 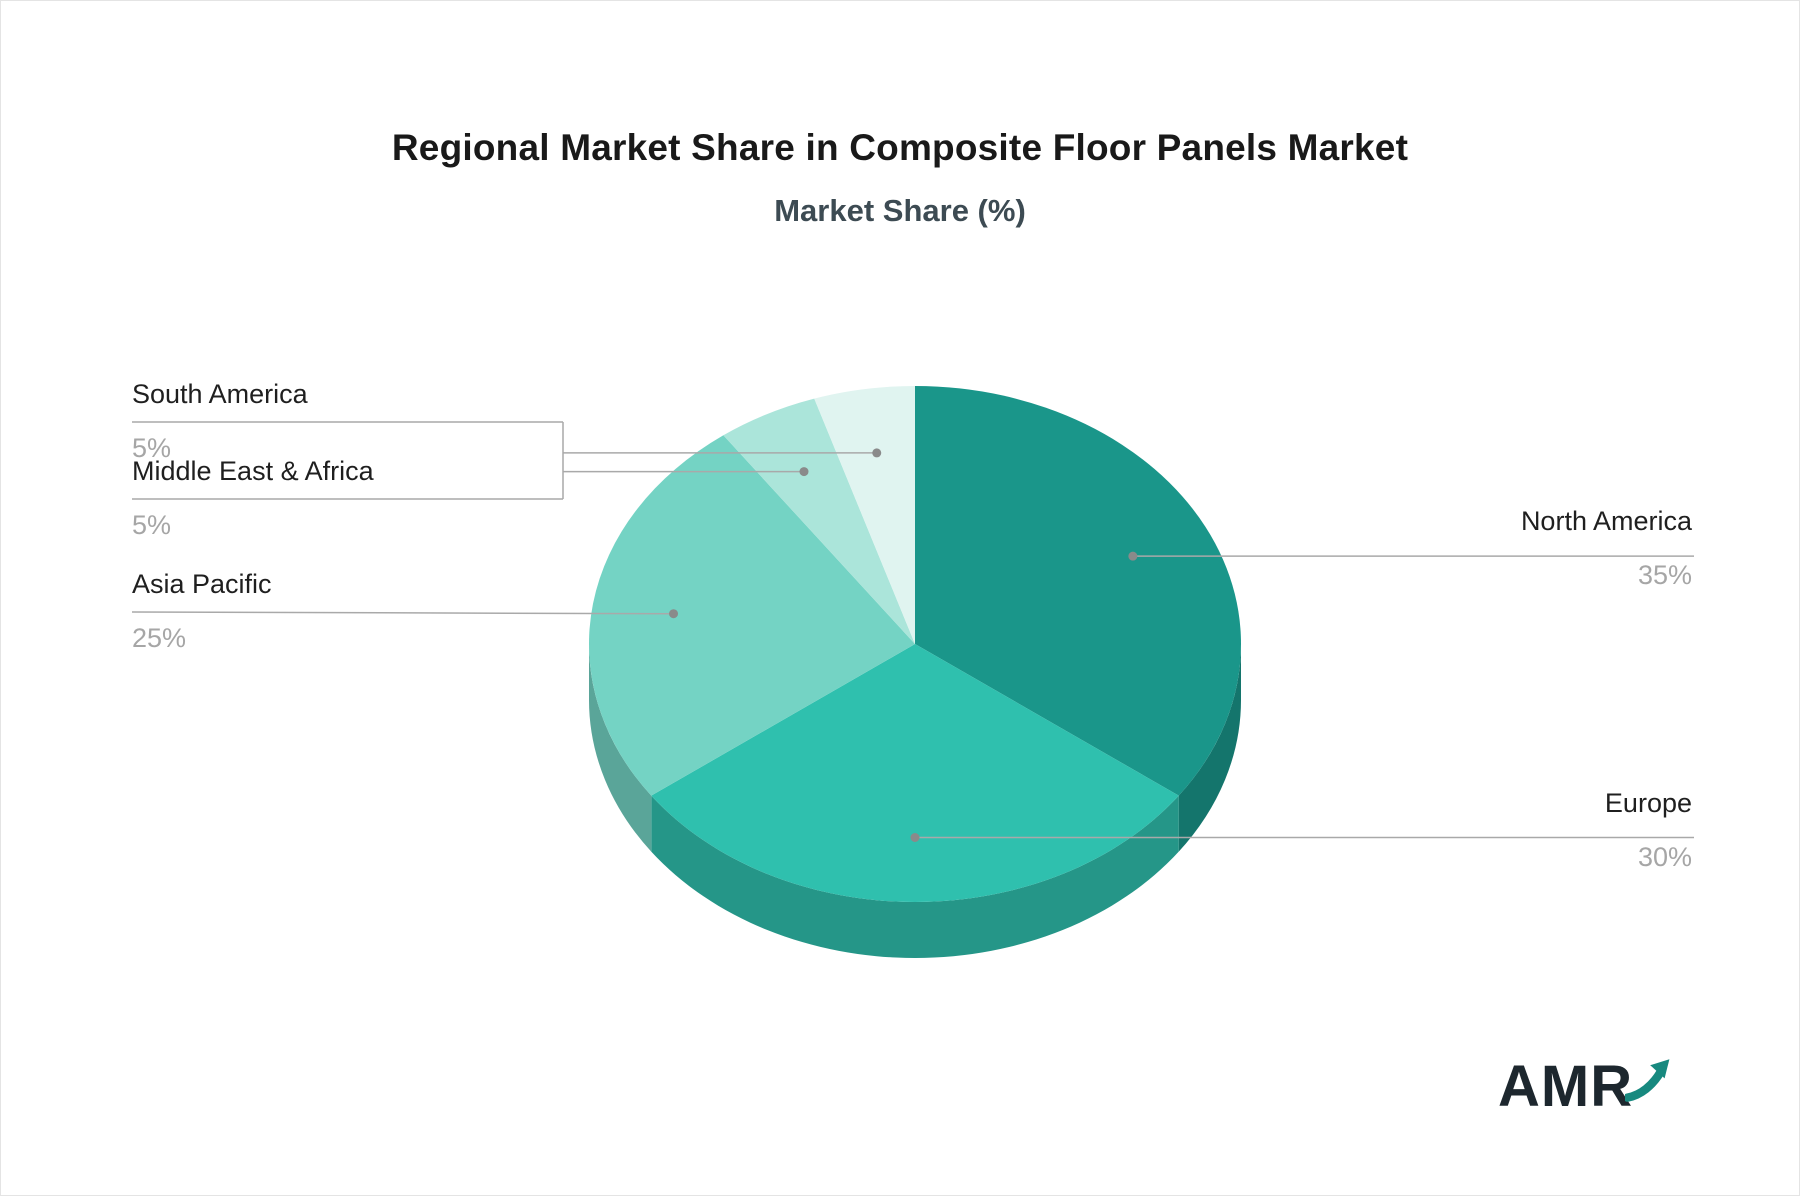 I want to click on pie-slice-side-north-america, so click(x=1209, y=748).